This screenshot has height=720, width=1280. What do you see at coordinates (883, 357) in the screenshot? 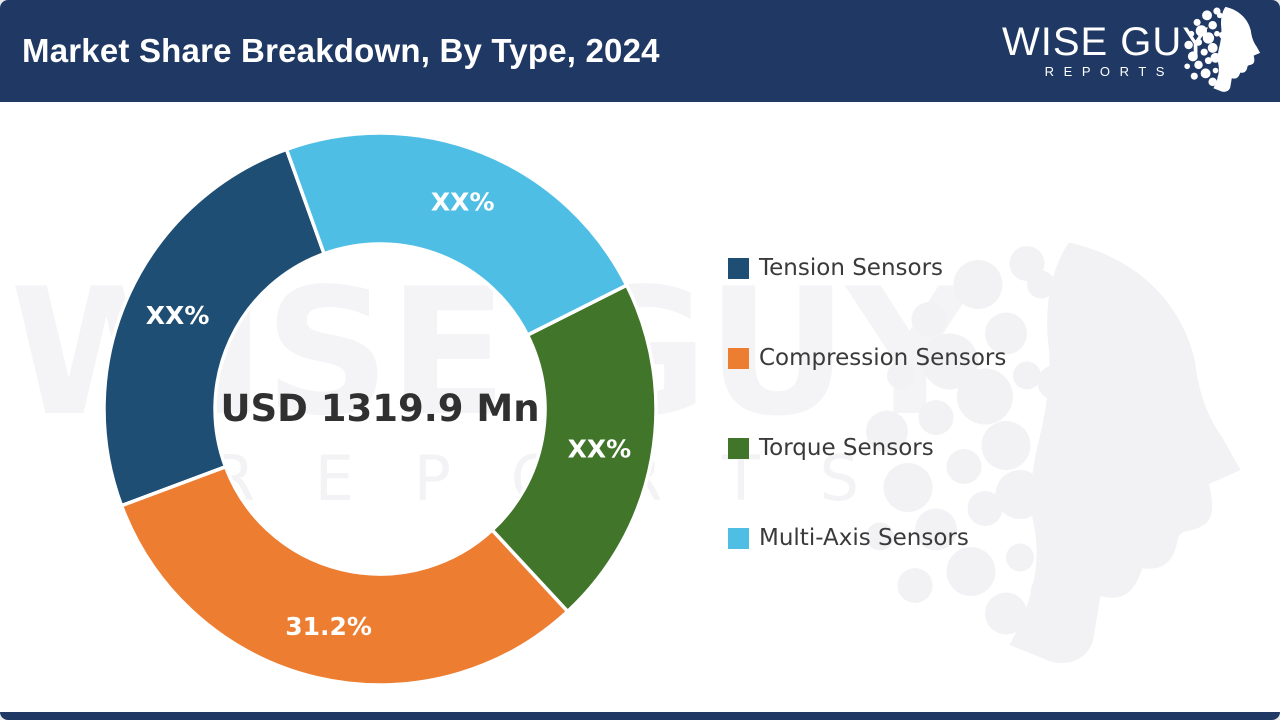
I see `legend-label: Compression Sensors` at bounding box center [883, 357].